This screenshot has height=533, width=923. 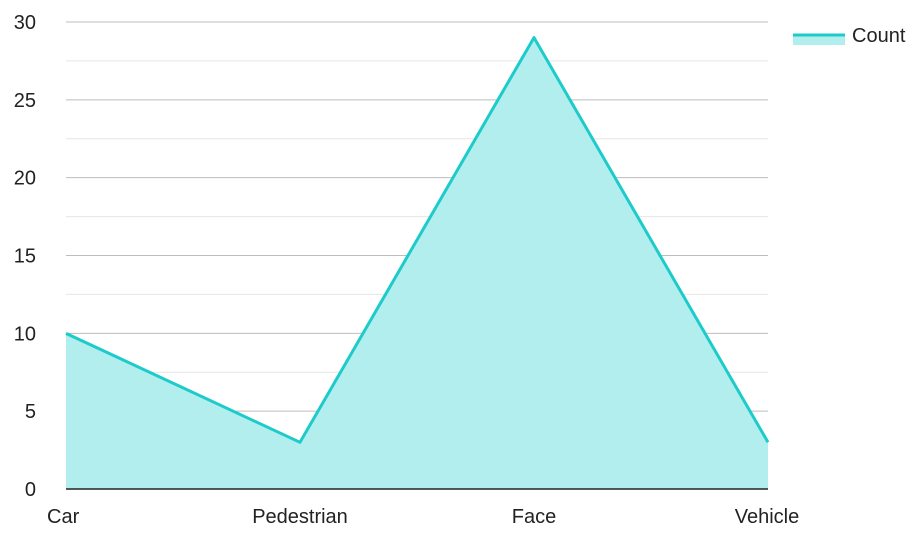 I want to click on y-tick-label: 5, so click(x=30, y=412).